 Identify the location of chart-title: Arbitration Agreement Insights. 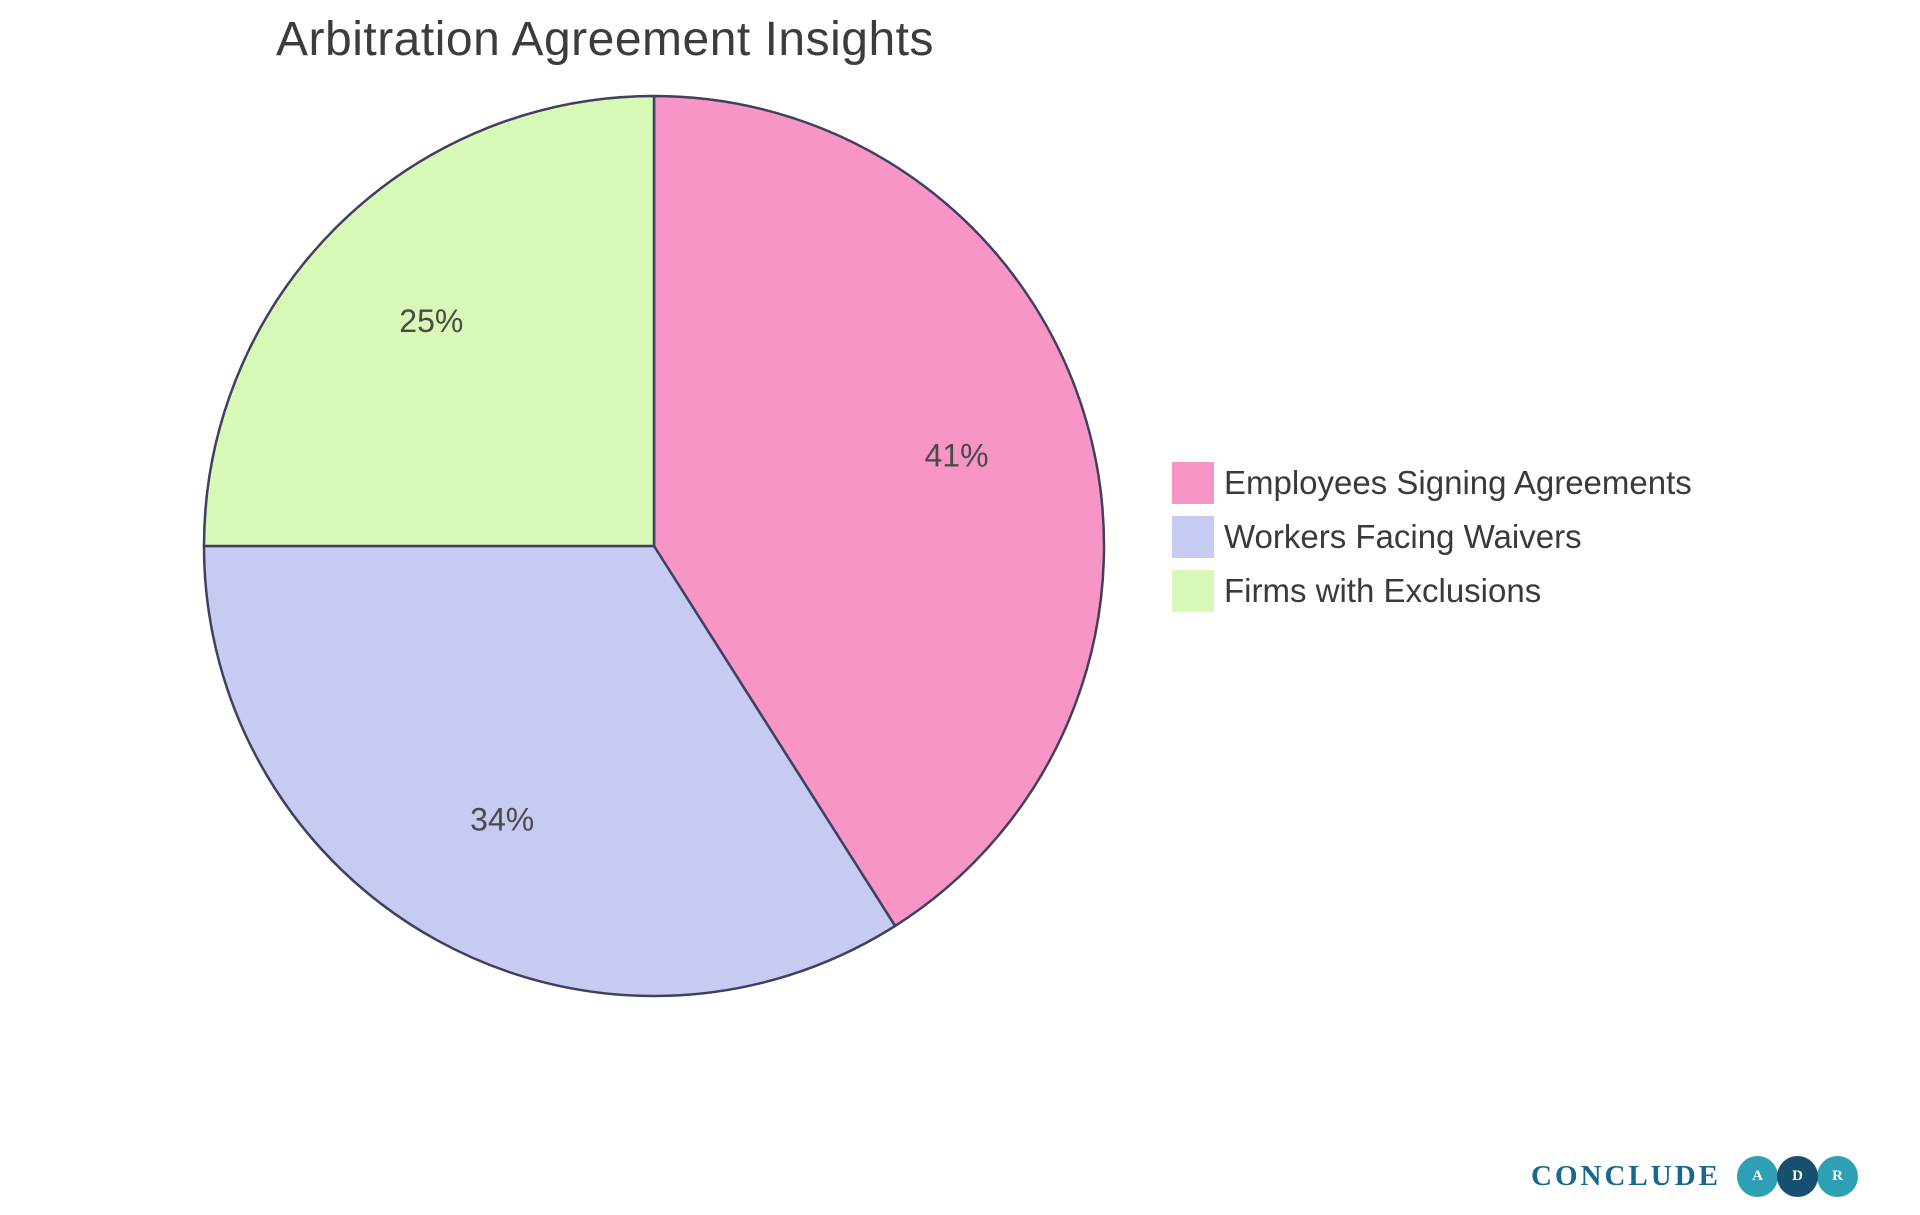
(605, 39).